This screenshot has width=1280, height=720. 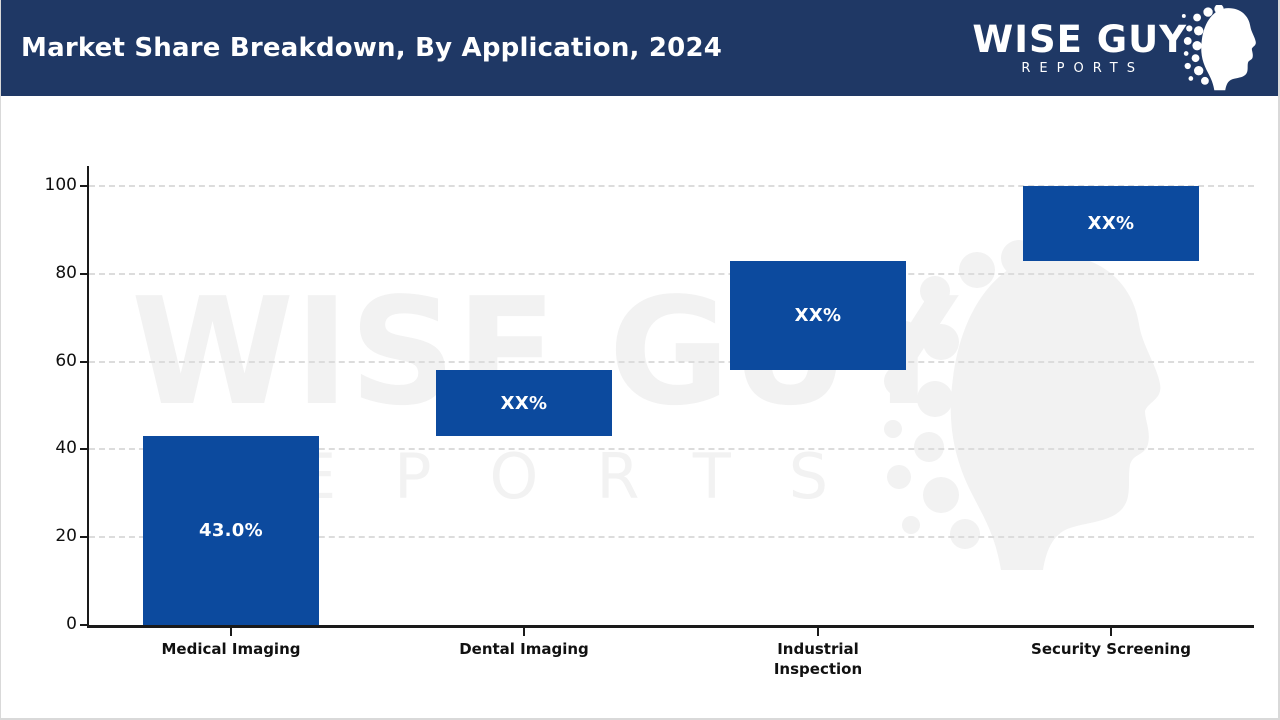 What do you see at coordinates (1218, 48) in the screenshot?
I see `logo-head-icon` at bounding box center [1218, 48].